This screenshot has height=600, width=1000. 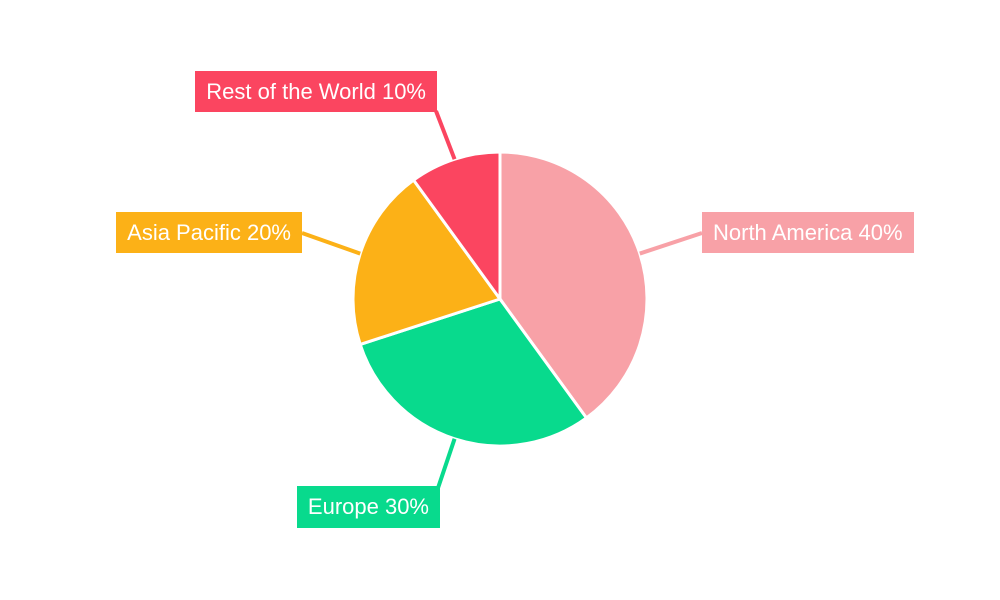 I want to click on leader-line-rest-of-the-world, so click(x=445, y=135).